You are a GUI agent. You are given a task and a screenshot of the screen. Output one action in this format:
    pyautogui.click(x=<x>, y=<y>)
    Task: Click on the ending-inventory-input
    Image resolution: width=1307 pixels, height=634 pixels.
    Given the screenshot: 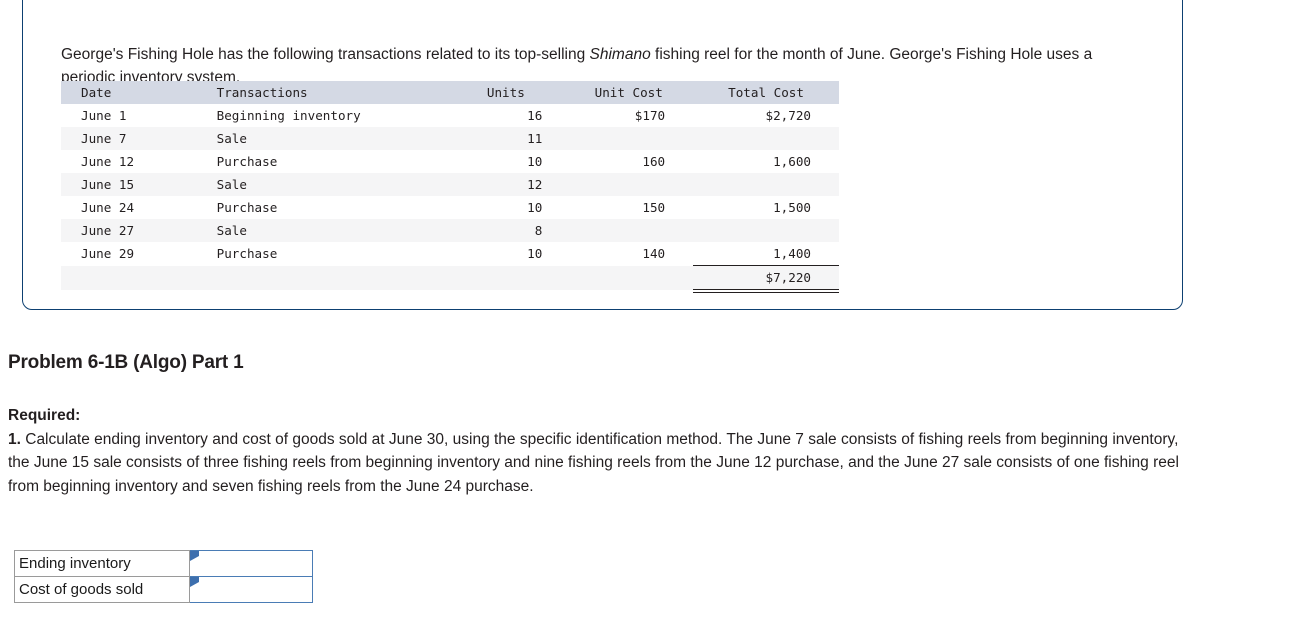 What is the action you would take?
    pyautogui.click(x=251, y=563)
    